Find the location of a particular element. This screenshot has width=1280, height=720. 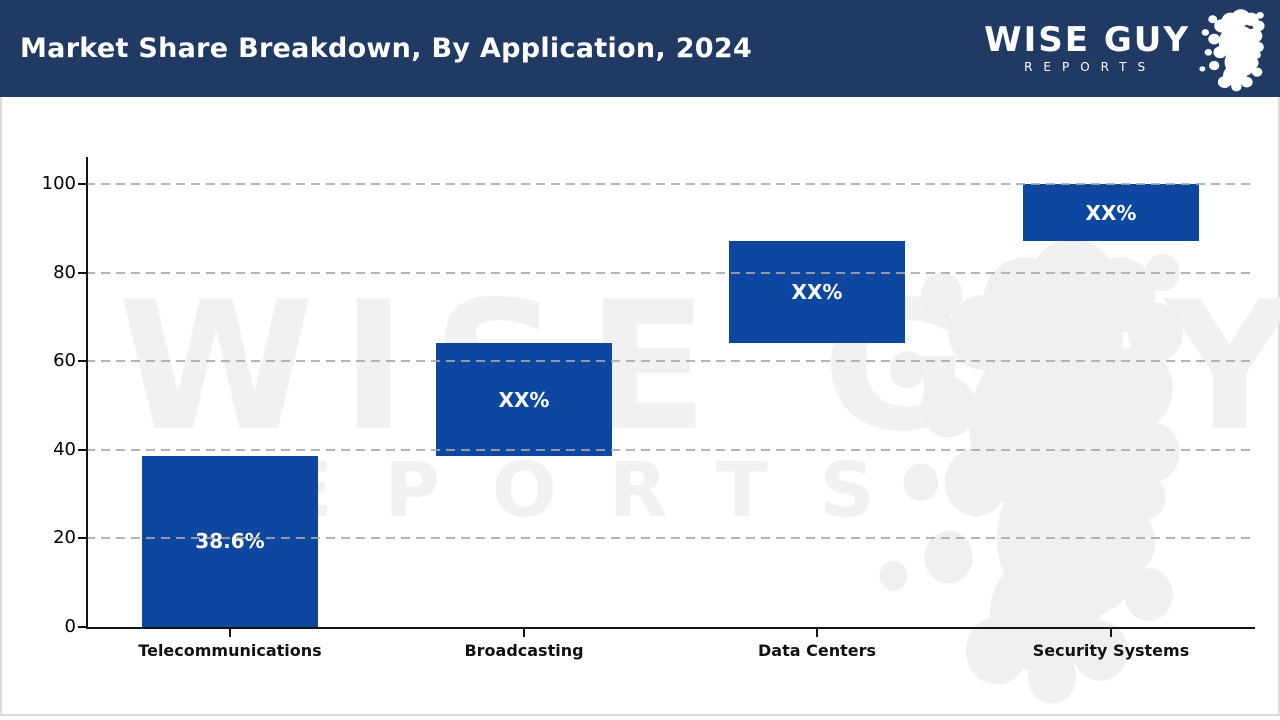

category-label-broadcasting: Broadcasting is located at coordinates (524, 650).